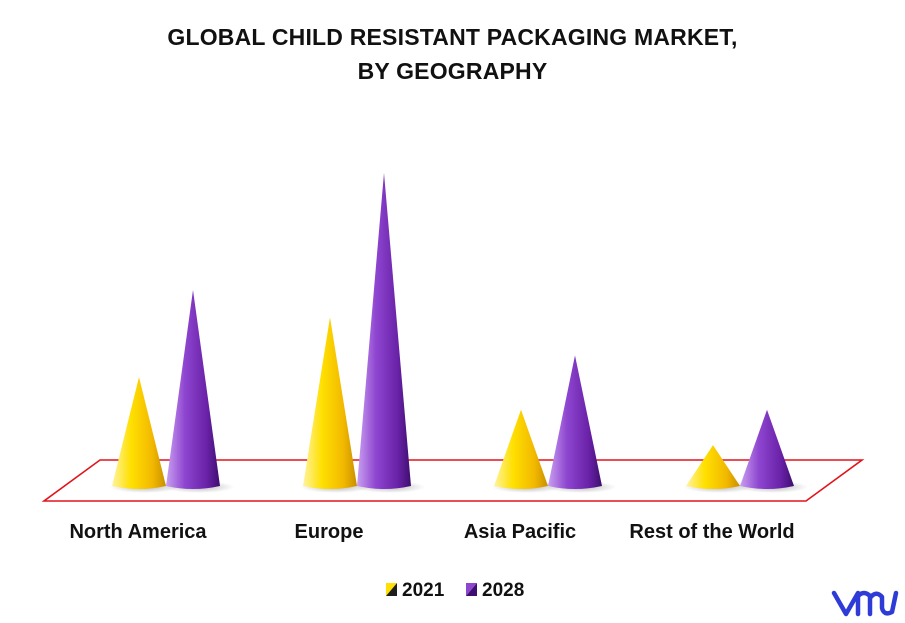 Image resolution: width=905 pixels, height=623 pixels. What do you see at coordinates (391, 589) in the screenshot?
I see `legend-swatch-2021-shade` at bounding box center [391, 589].